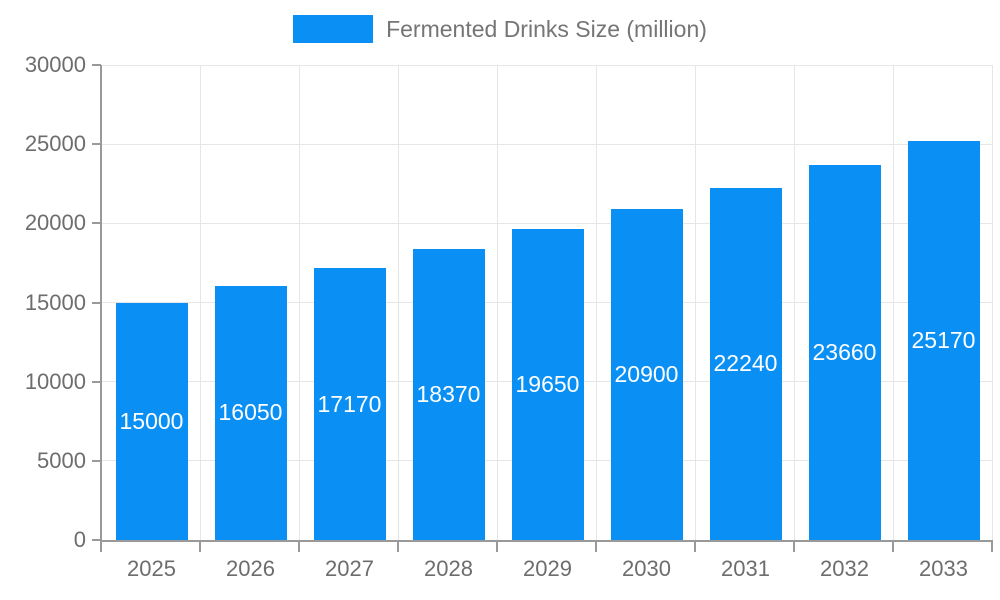 The width and height of the screenshot is (1000, 600). I want to click on bar-value-label: 20900, so click(646, 374).